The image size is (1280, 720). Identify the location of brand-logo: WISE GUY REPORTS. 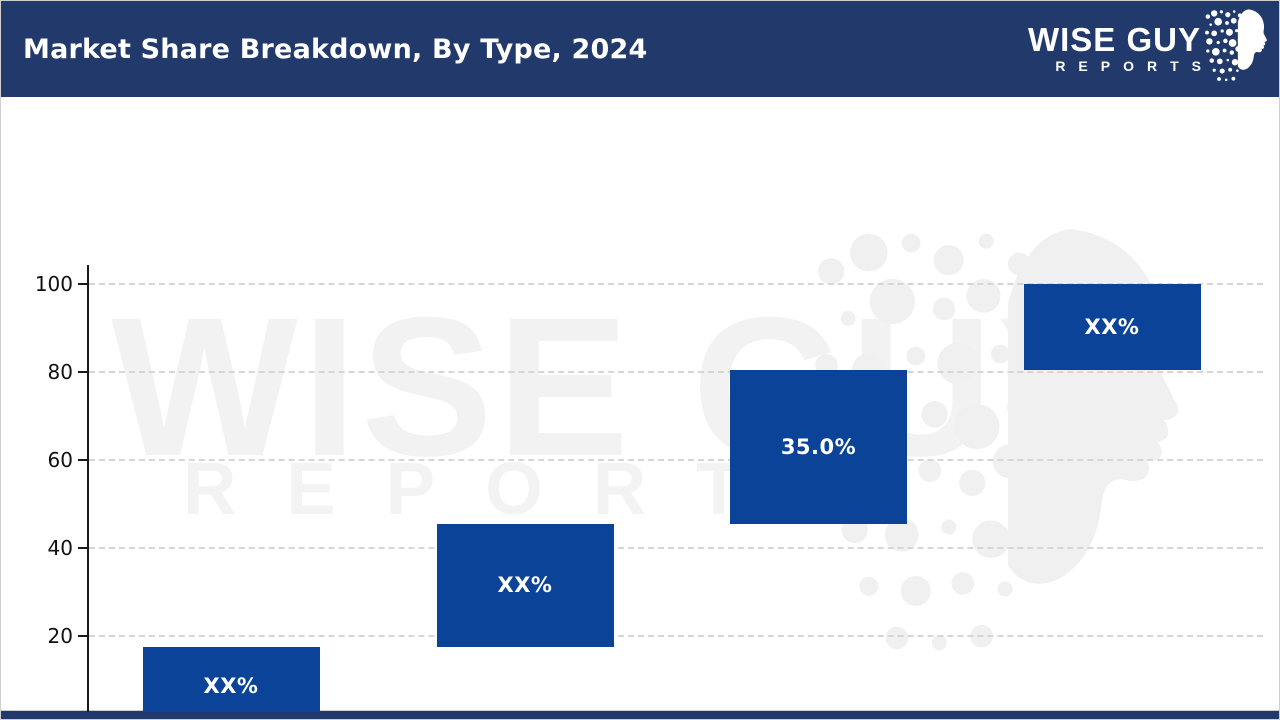
(1147, 49).